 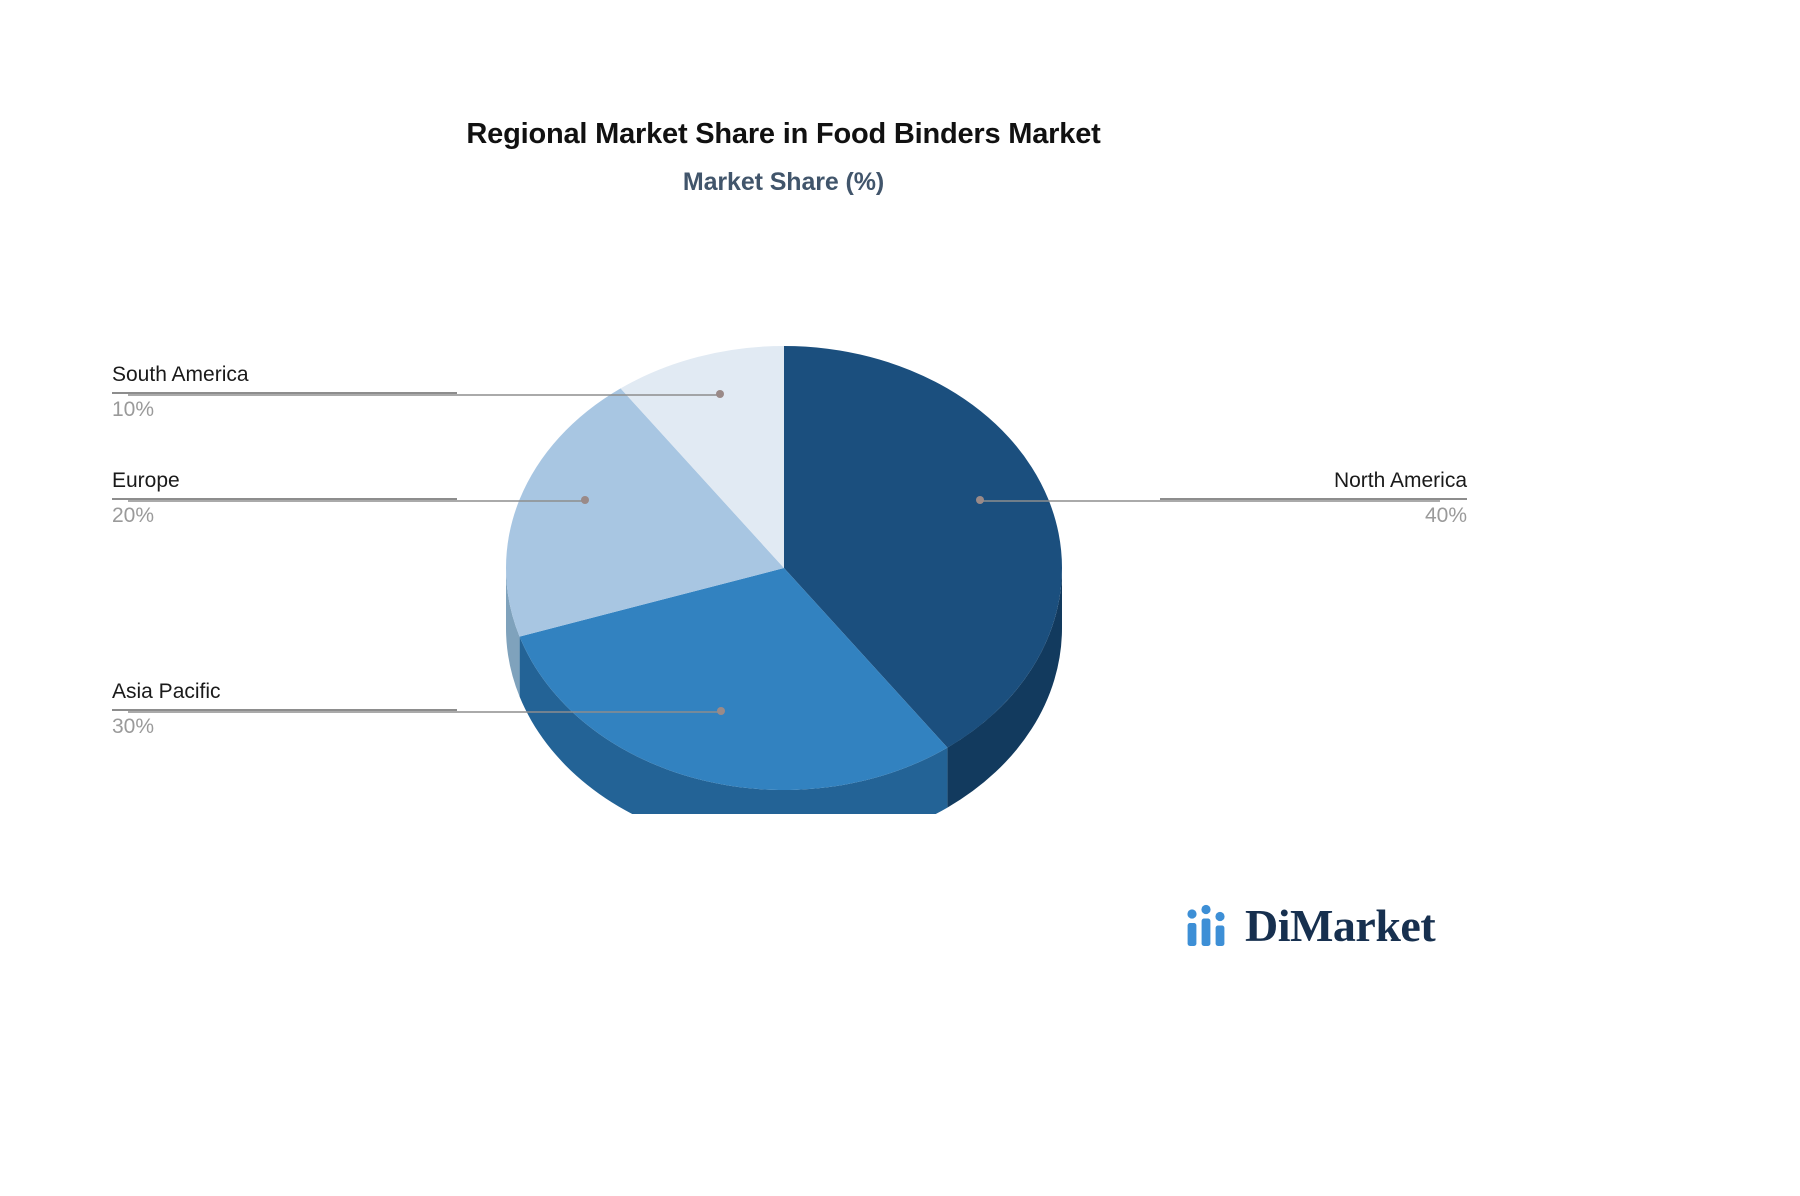 What do you see at coordinates (166, 691) in the screenshot?
I see `callout-label-asia-pacific: Asia Pacific` at bounding box center [166, 691].